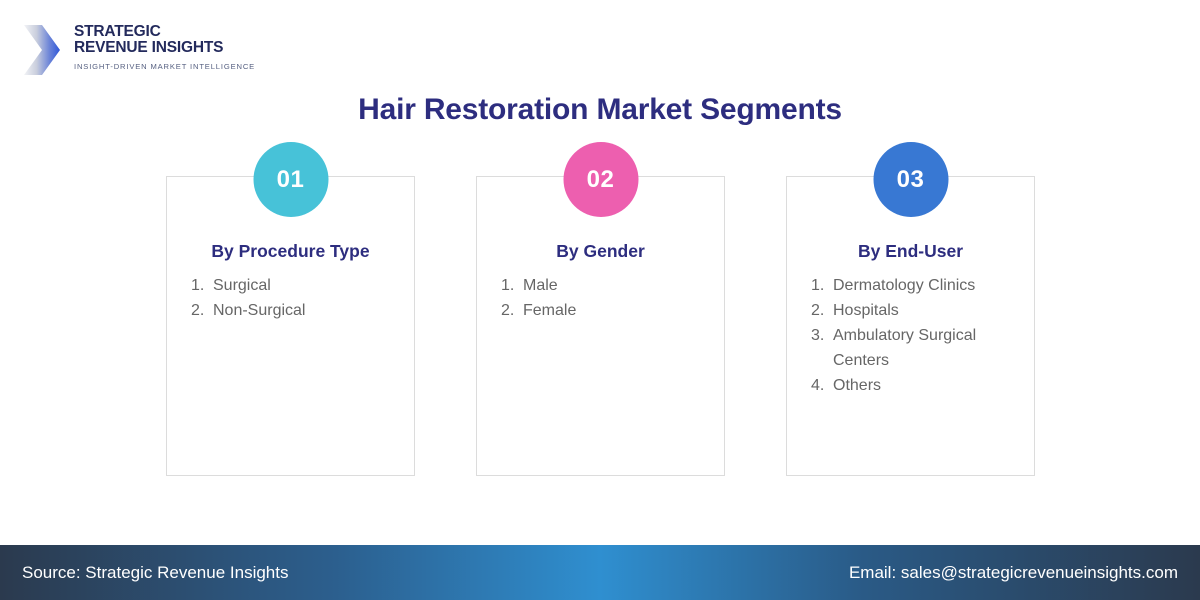  I want to click on list-item-label: Others, so click(857, 385).